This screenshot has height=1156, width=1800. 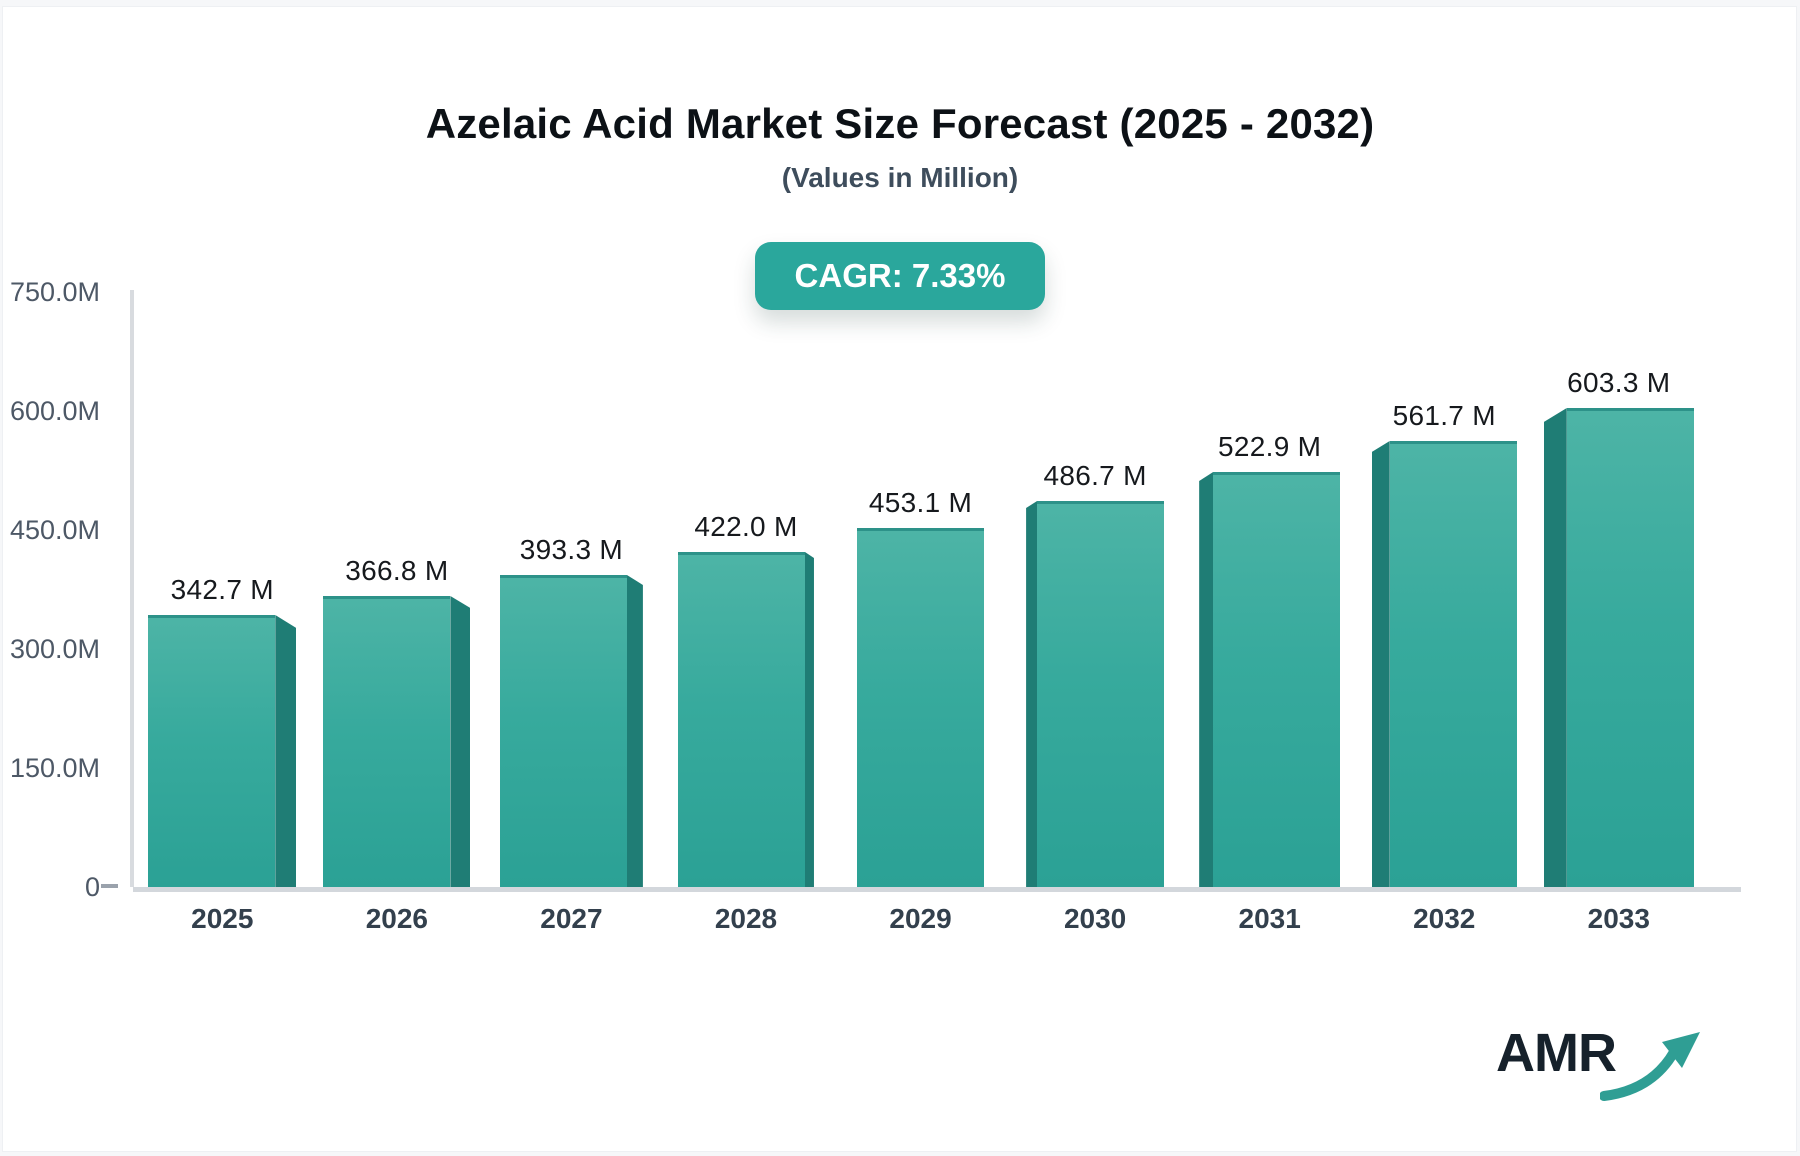 I want to click on bar-slot: 522.9 M, so click(x=1269, y=589).